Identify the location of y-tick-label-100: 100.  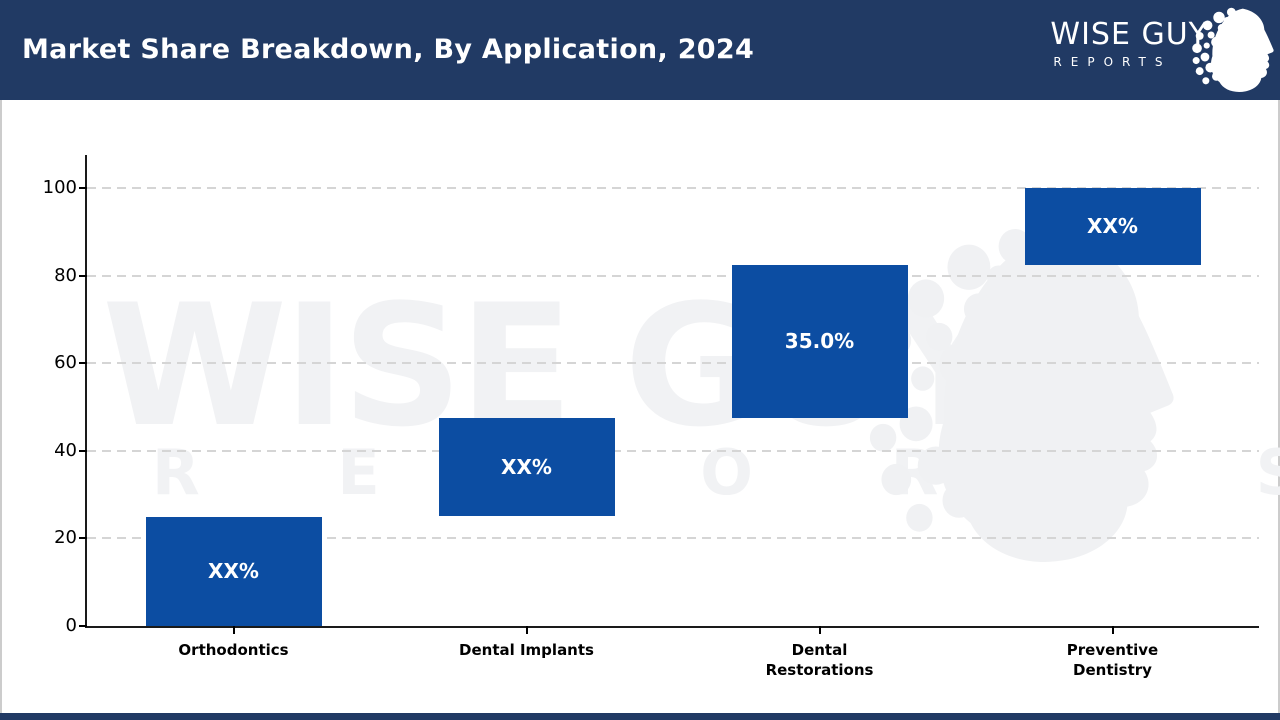
(59, 187).